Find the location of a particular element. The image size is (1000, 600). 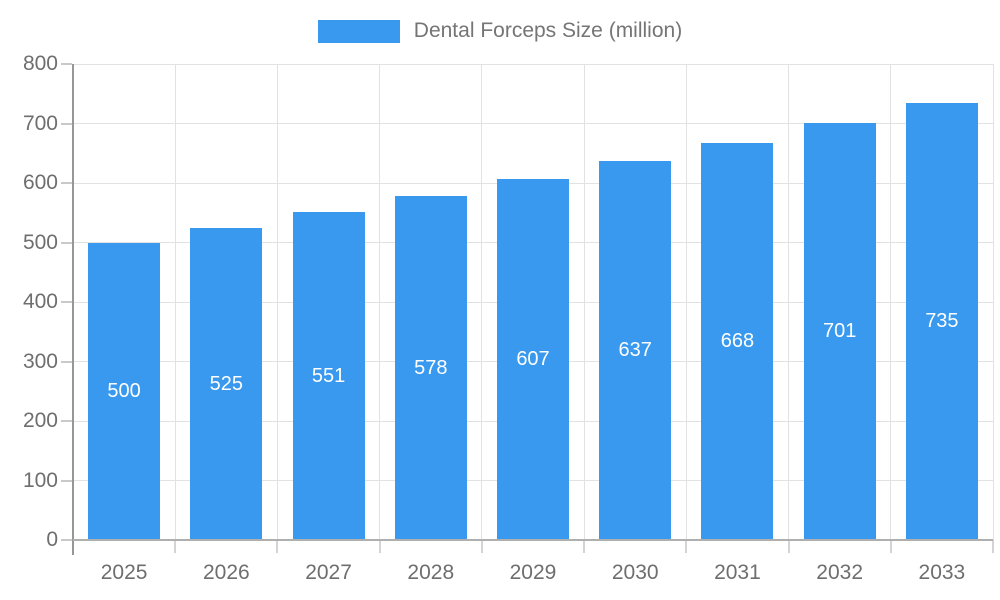

x-tick-label: 2026 is located at coordinates (226, 572).